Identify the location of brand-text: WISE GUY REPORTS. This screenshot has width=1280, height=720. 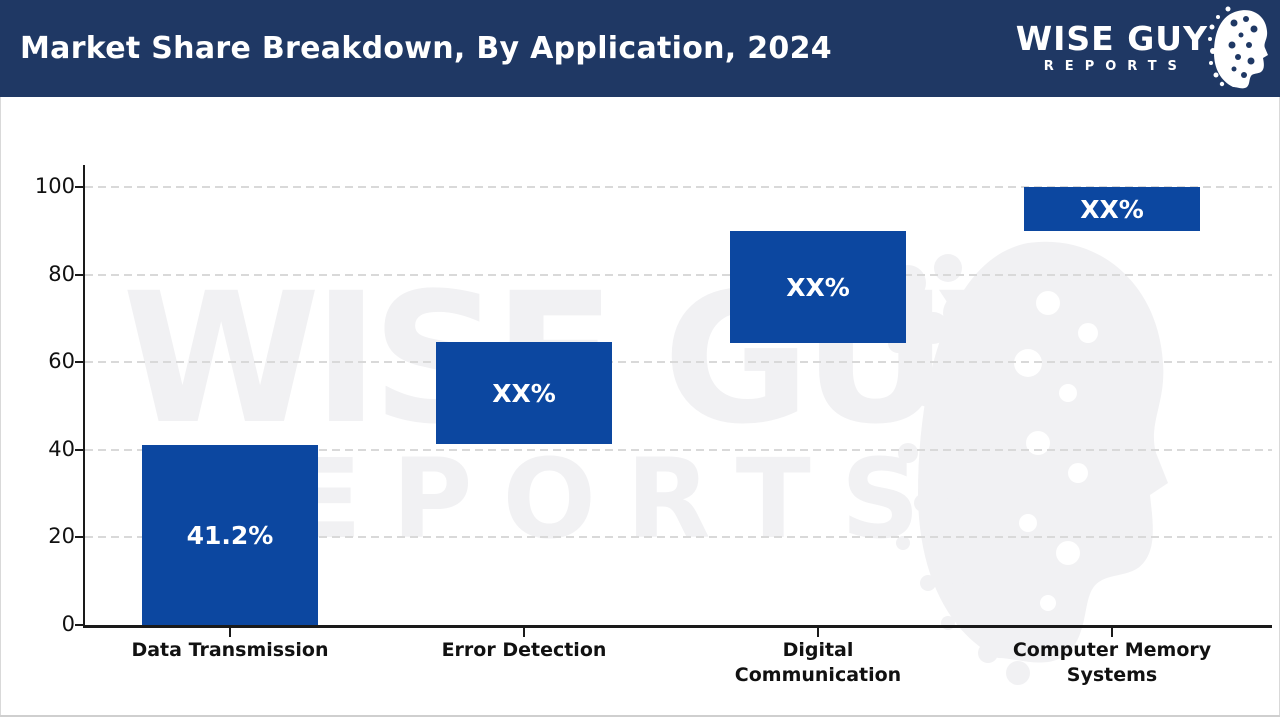
(1112, 48).